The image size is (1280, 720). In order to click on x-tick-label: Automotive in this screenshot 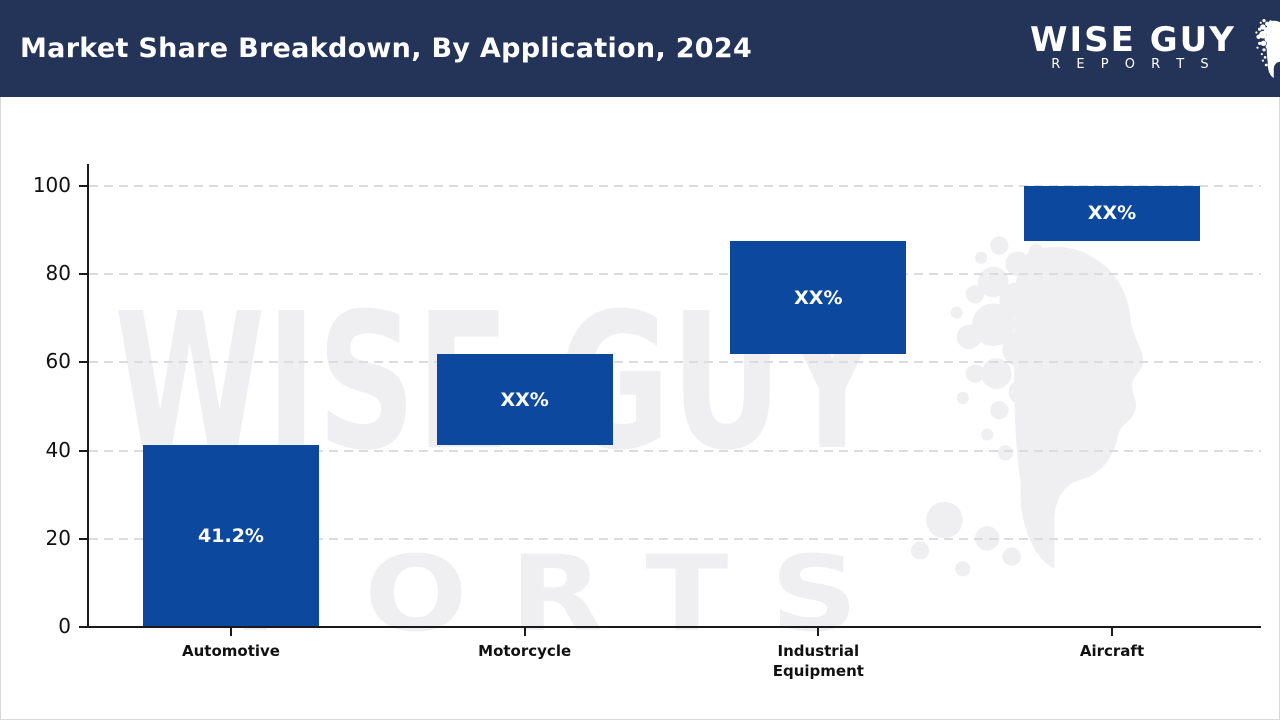, I will do `click(231, 651)`.